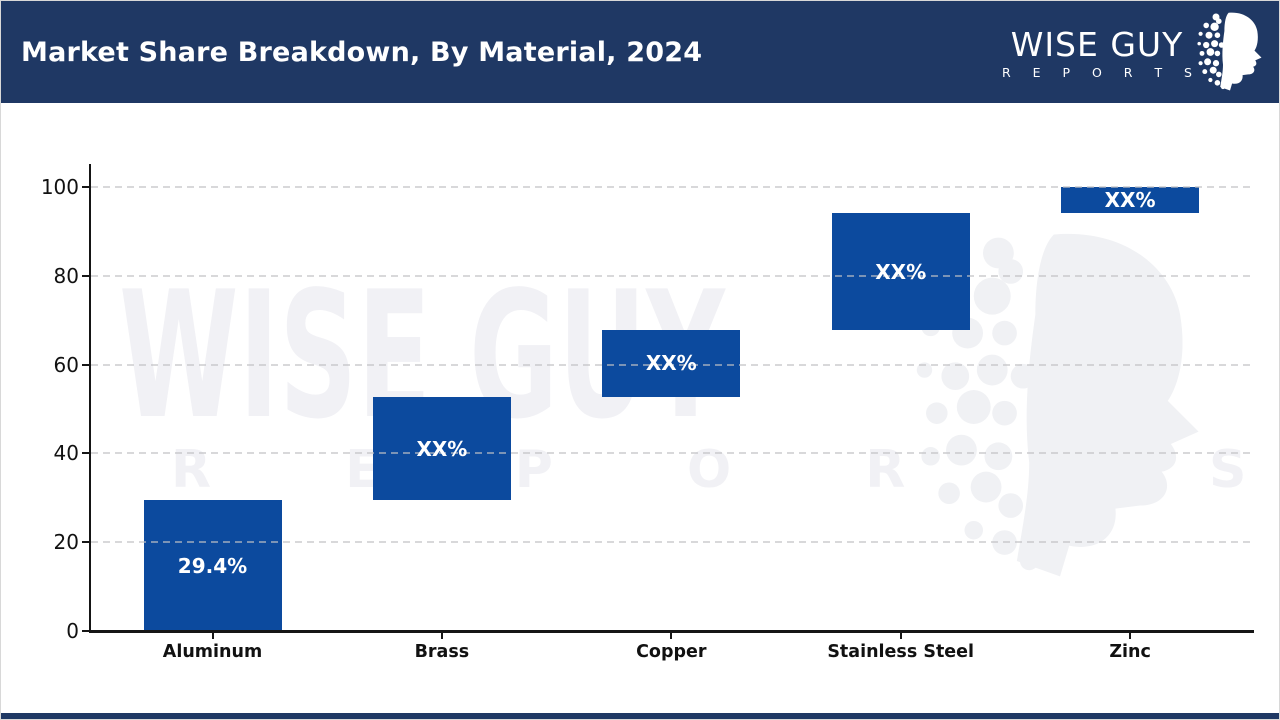 This screenshot has width=1280, height=720. I want to click on logo-wordmark: WISE GUY R E P O R T S, so click(1097, 52).